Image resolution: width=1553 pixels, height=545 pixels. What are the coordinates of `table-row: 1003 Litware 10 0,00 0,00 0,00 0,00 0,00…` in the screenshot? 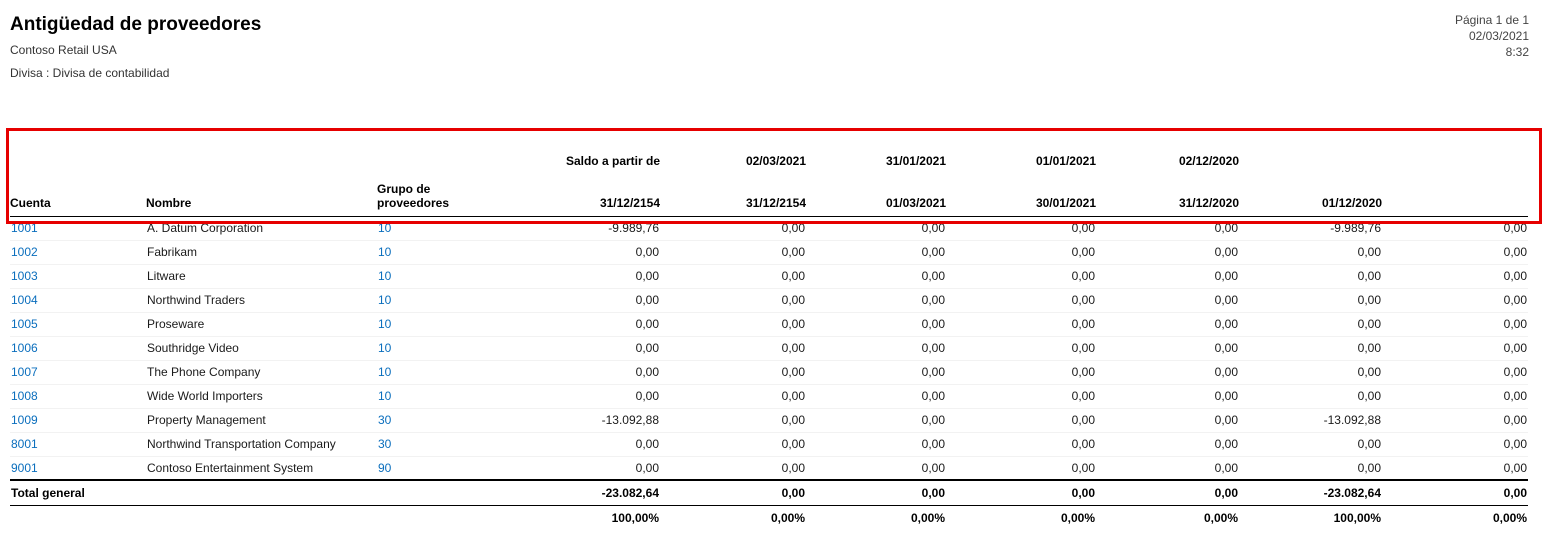 It's located at (769, 276).